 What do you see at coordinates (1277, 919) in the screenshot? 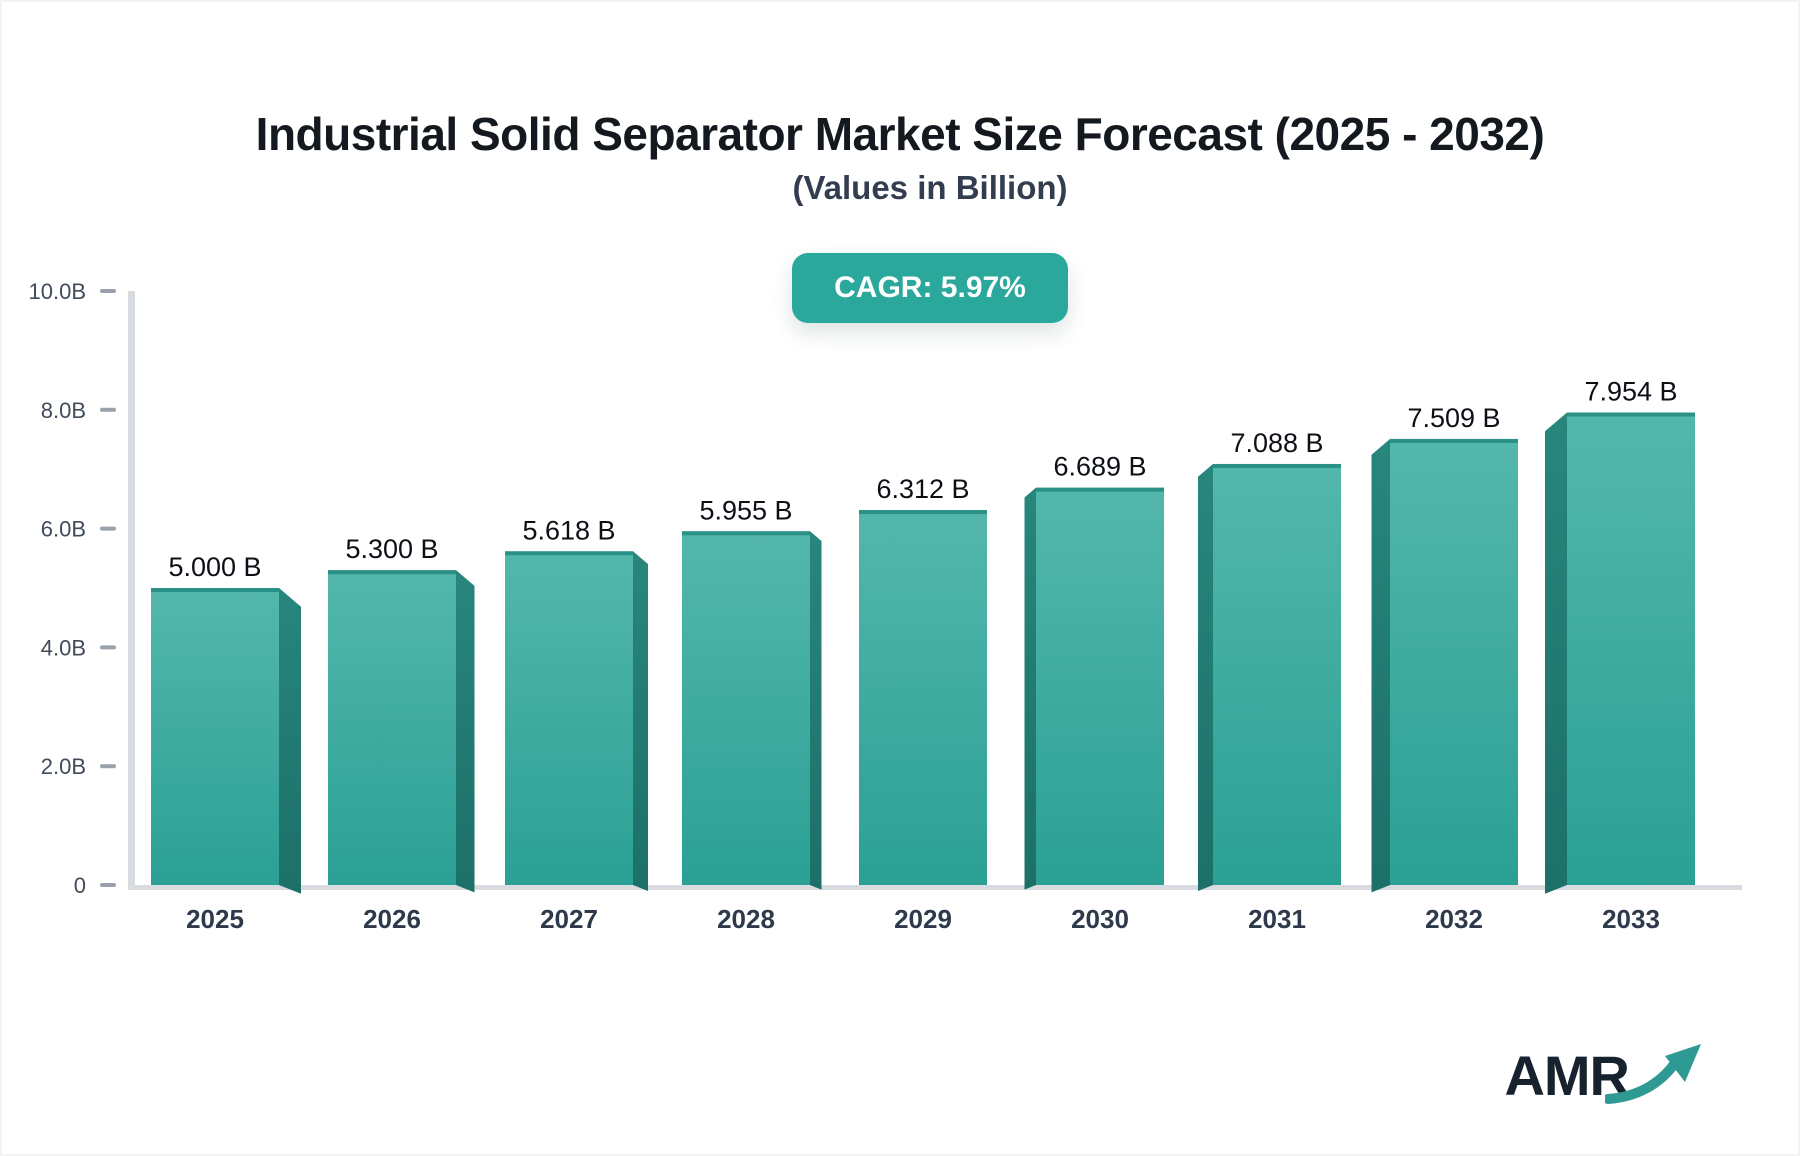
I see `x-tick-label: 2031` at bounding box center [1277, 919].